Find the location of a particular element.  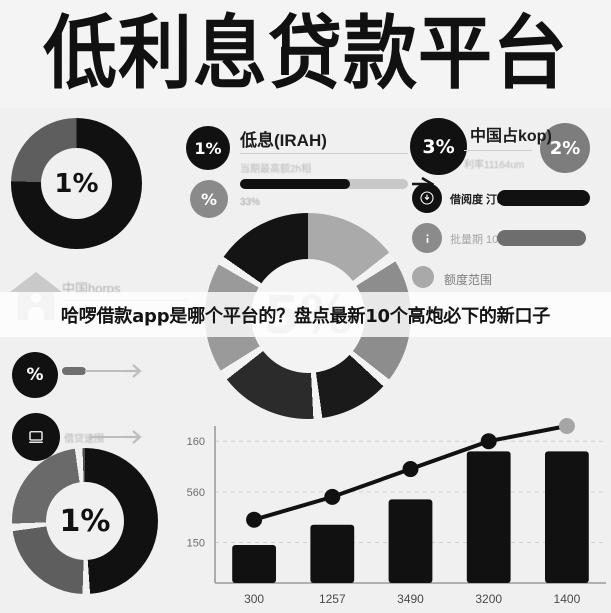

donut-chart-bottom-left: 1% is located at coordinates (85, 521).